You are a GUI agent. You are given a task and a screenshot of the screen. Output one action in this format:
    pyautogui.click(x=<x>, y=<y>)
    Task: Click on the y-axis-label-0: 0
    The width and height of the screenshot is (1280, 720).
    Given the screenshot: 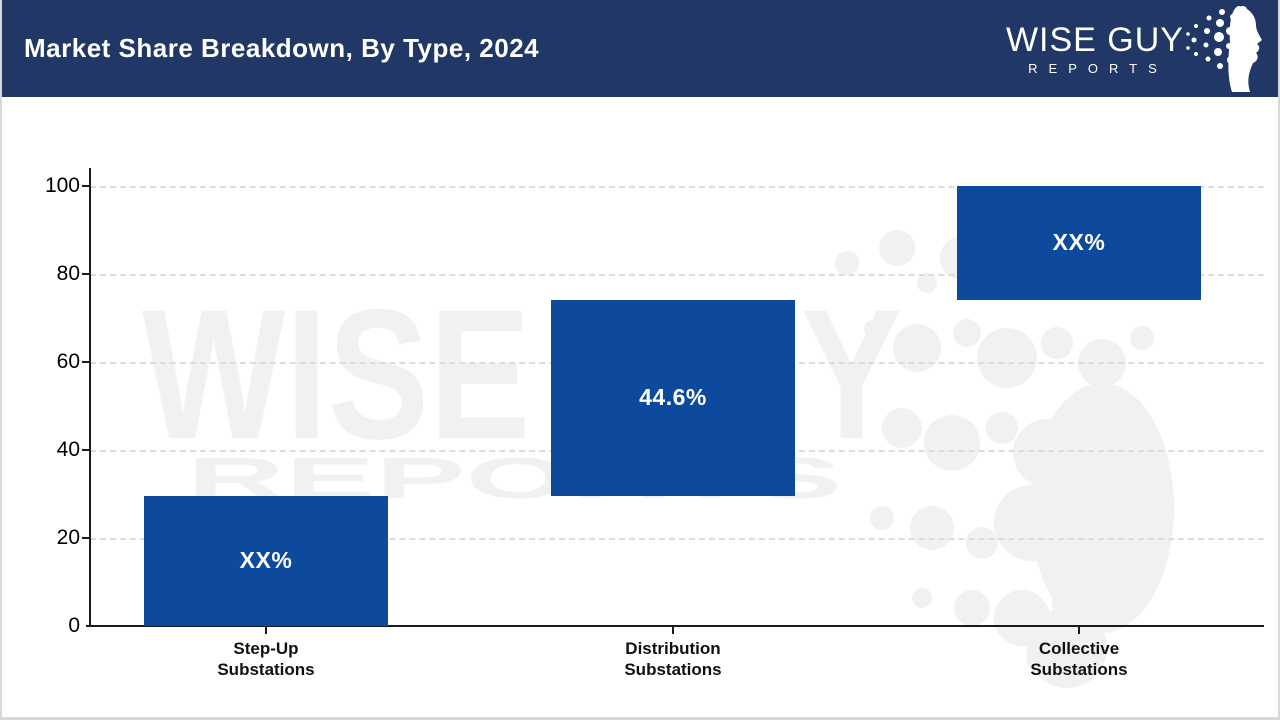 What is the action you would take?
    pyautogui.click(x=74, y=625)
    